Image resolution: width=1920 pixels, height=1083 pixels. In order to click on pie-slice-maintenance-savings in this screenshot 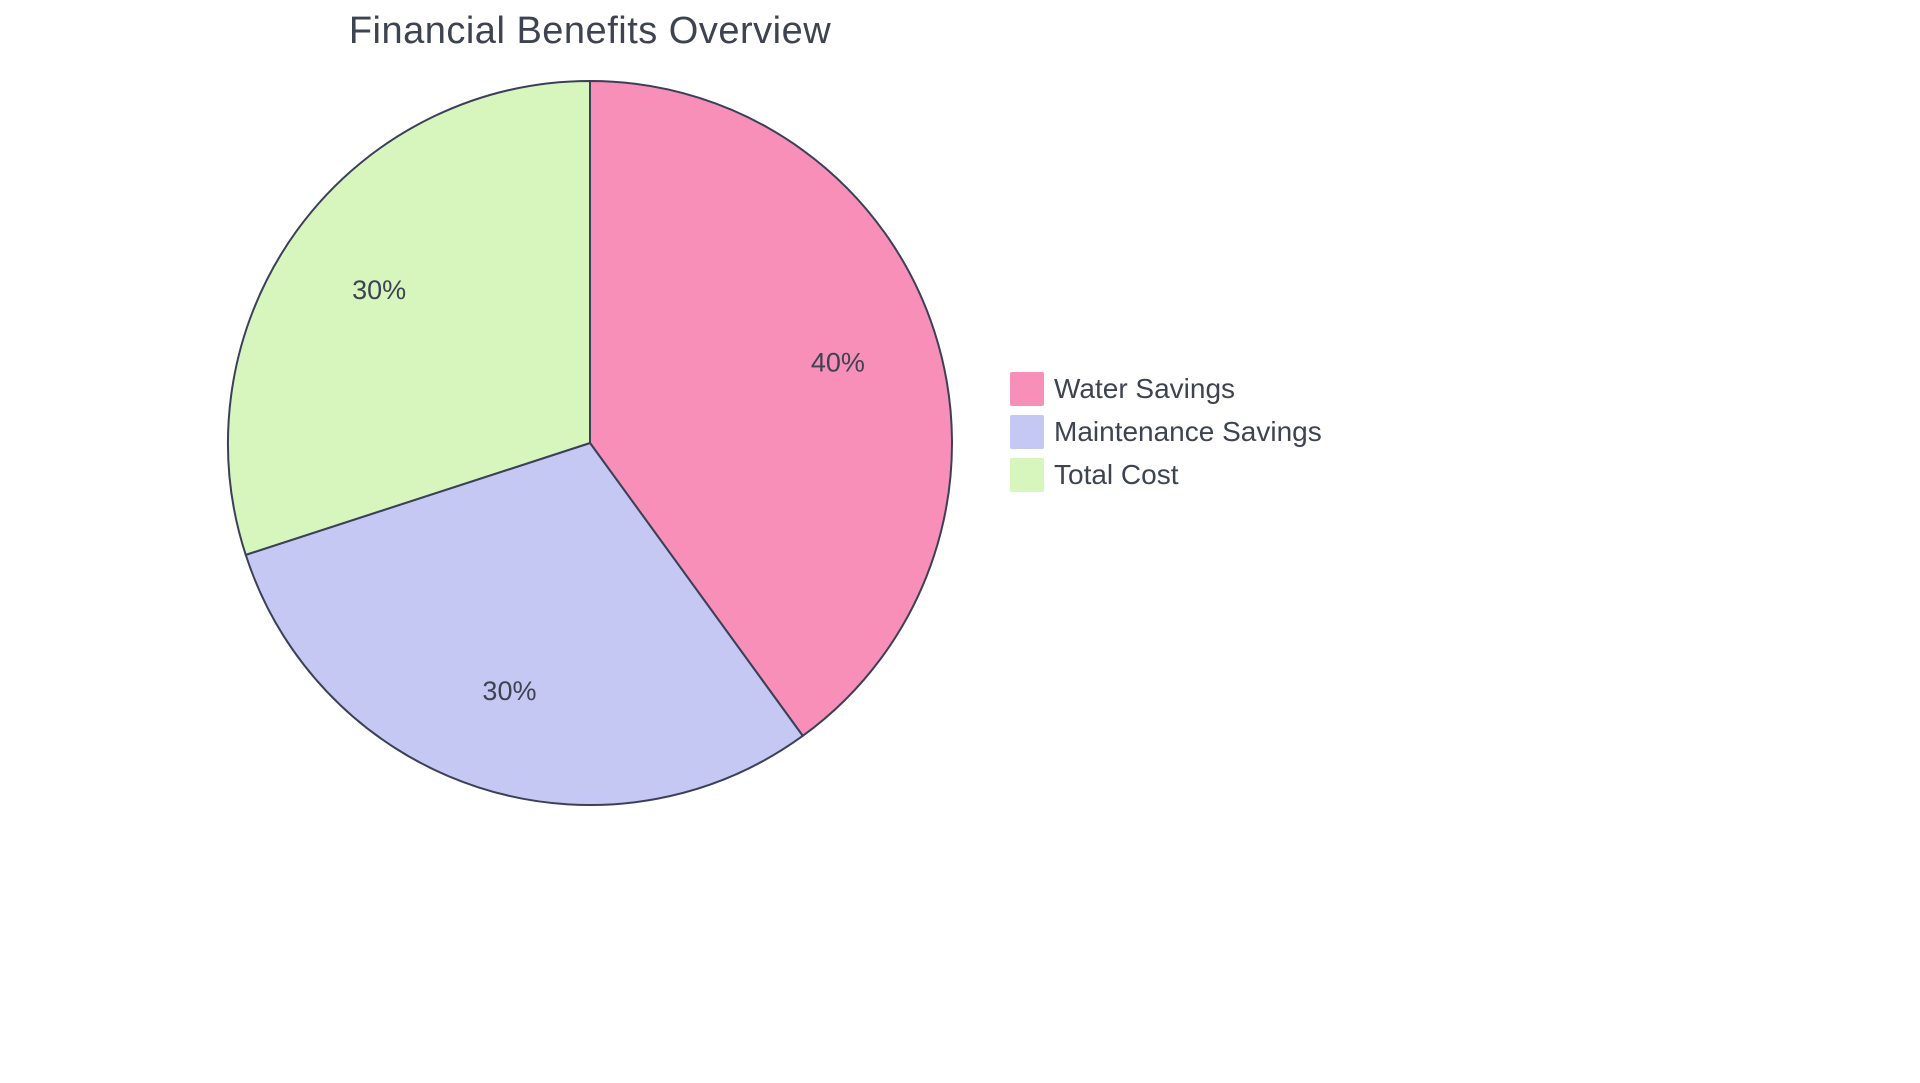, I will do `click(524, 624)`.